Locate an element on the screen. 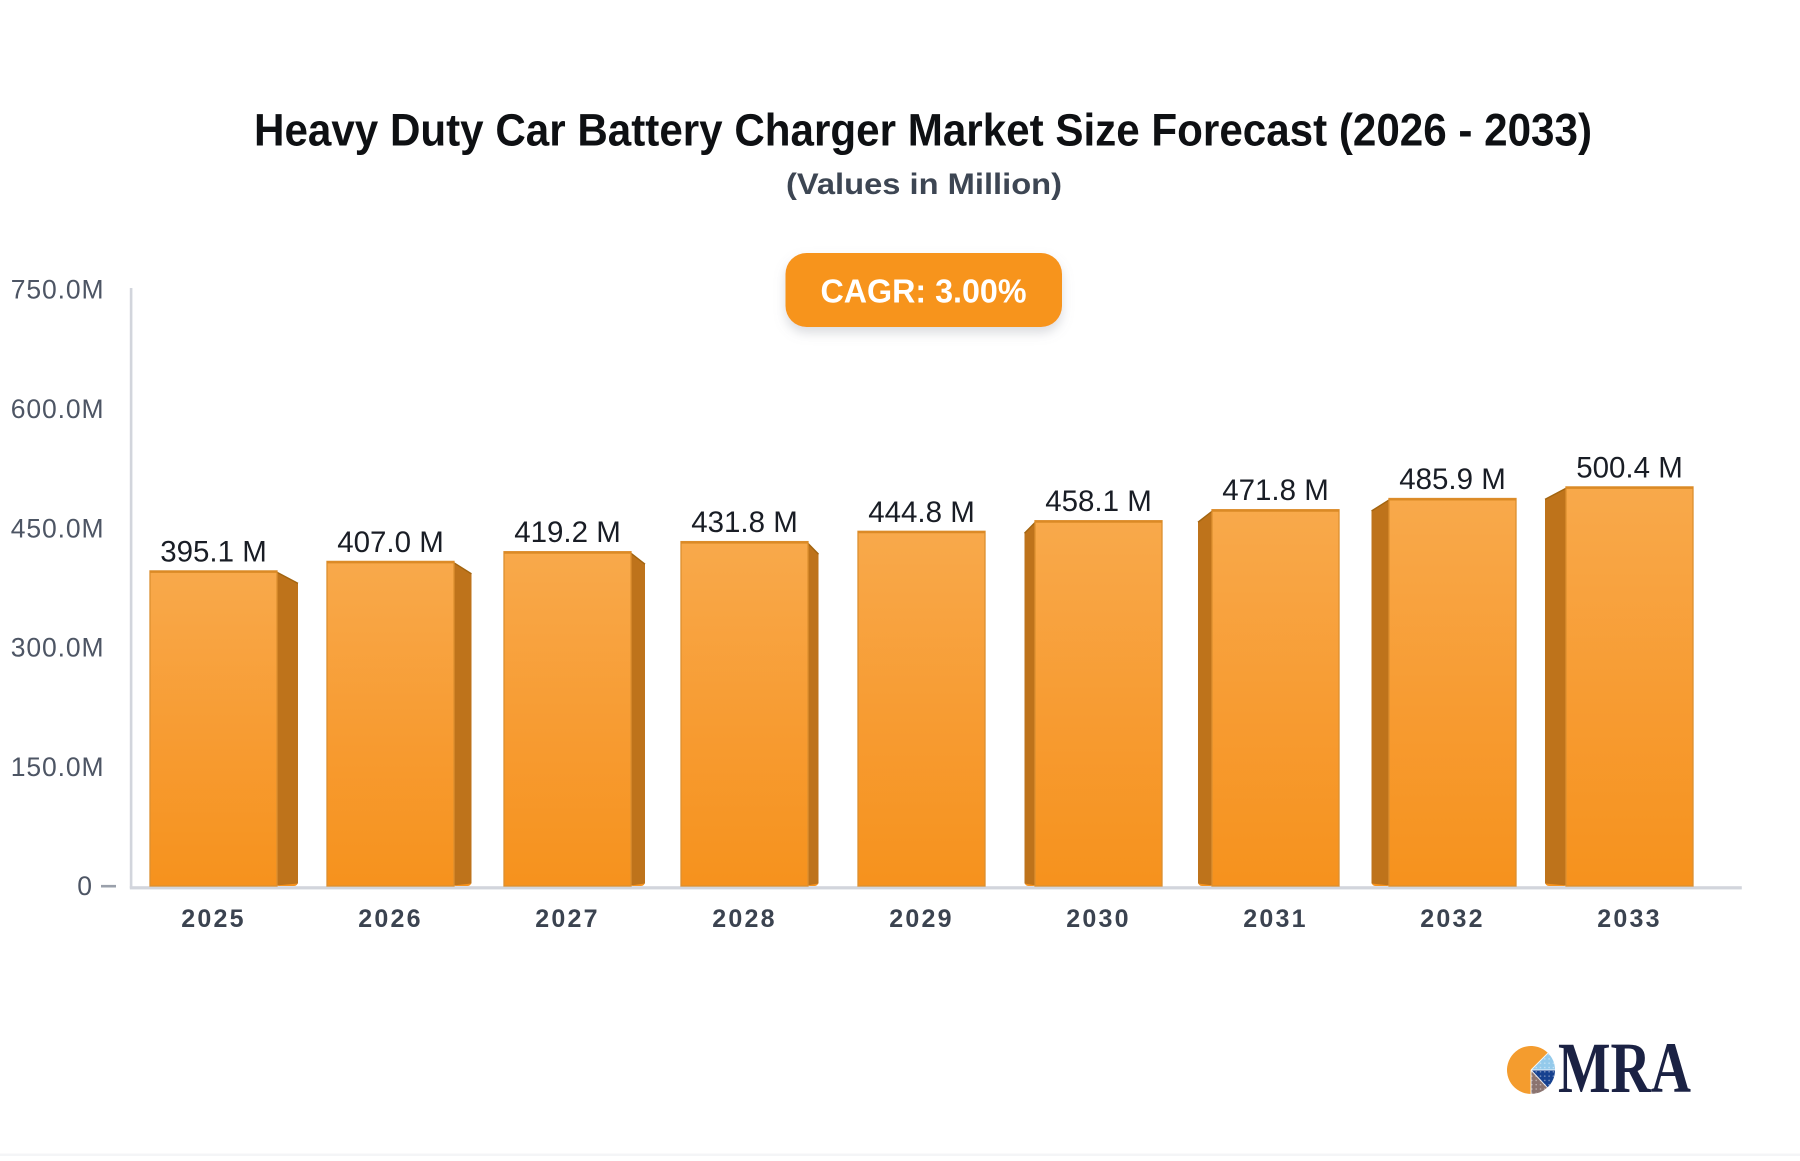  svg-text: MRA is located at coordinates (1624, 1068).